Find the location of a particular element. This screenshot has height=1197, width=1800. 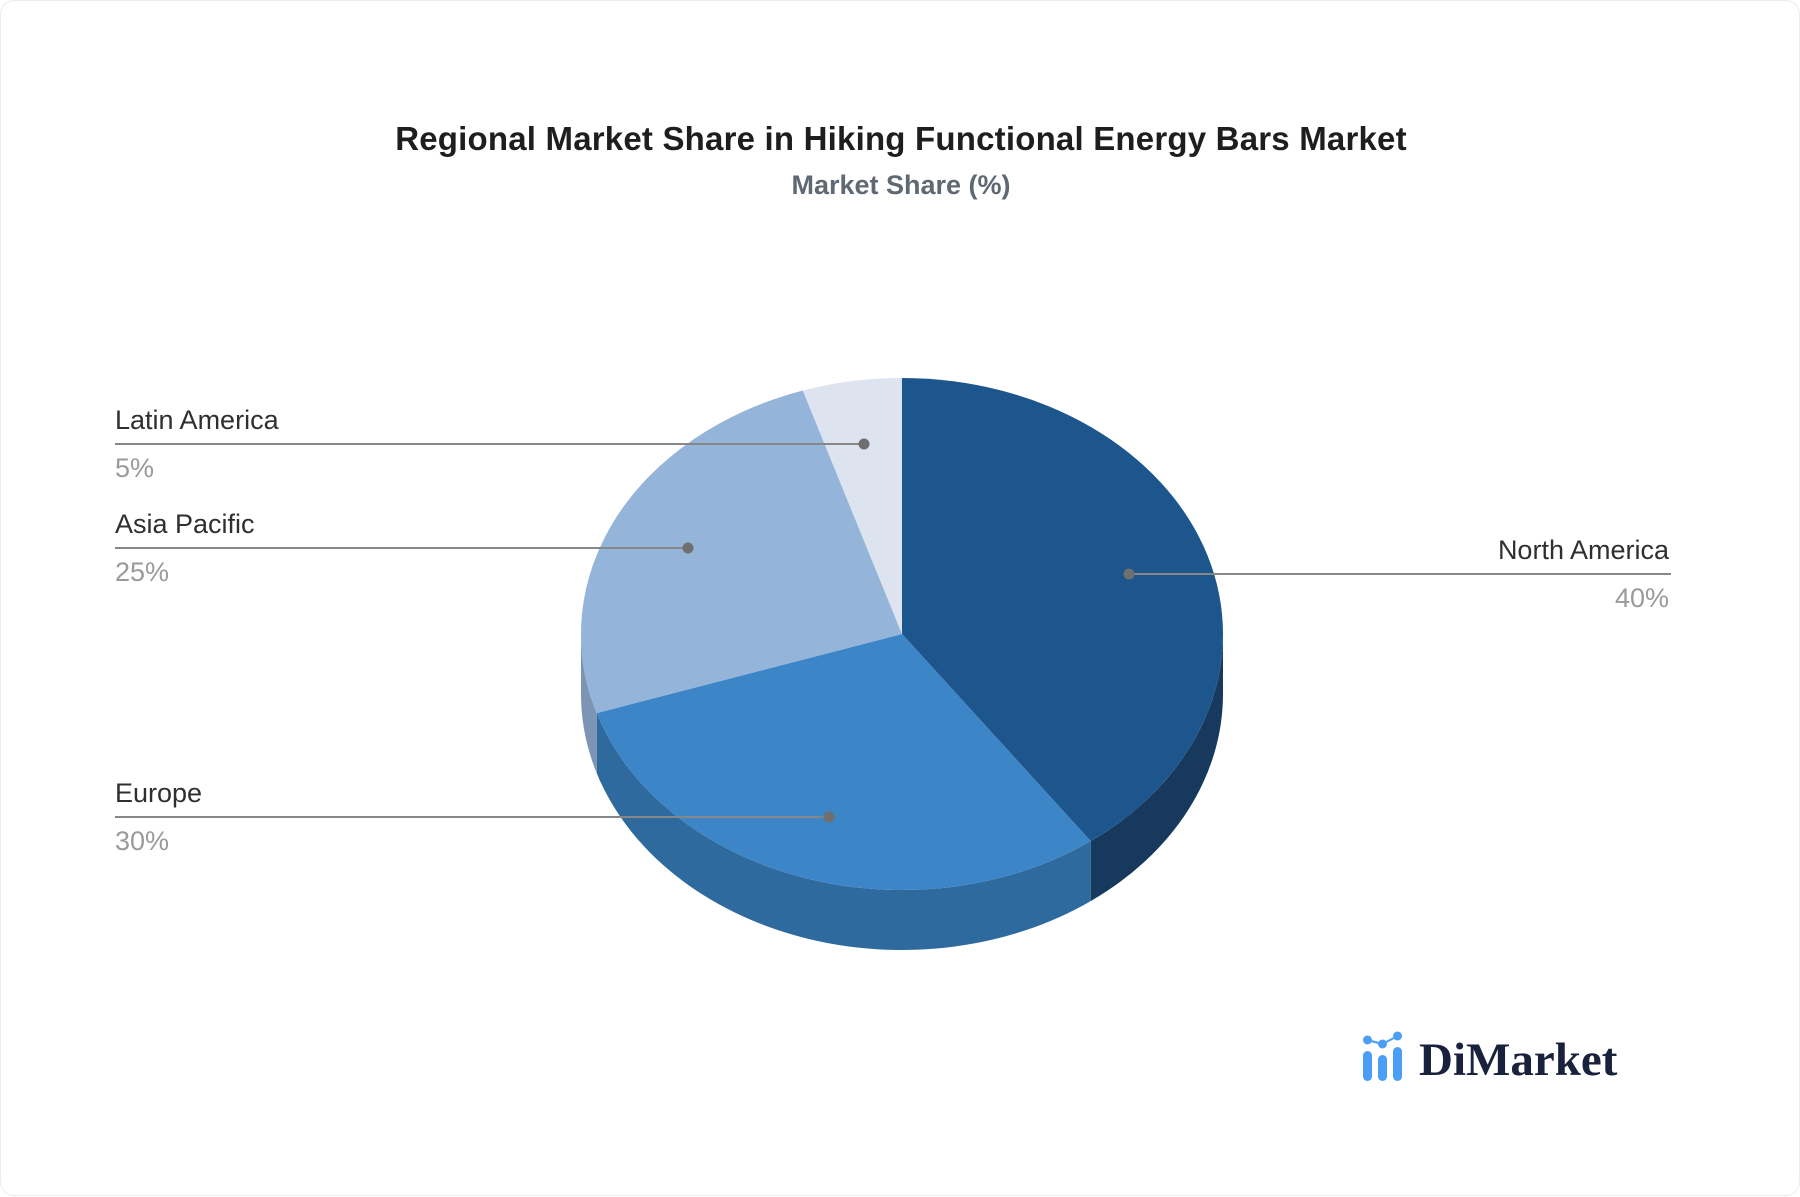

slice-label-asia-pacific: Asia Pacific is located at coordinates (185, 524).